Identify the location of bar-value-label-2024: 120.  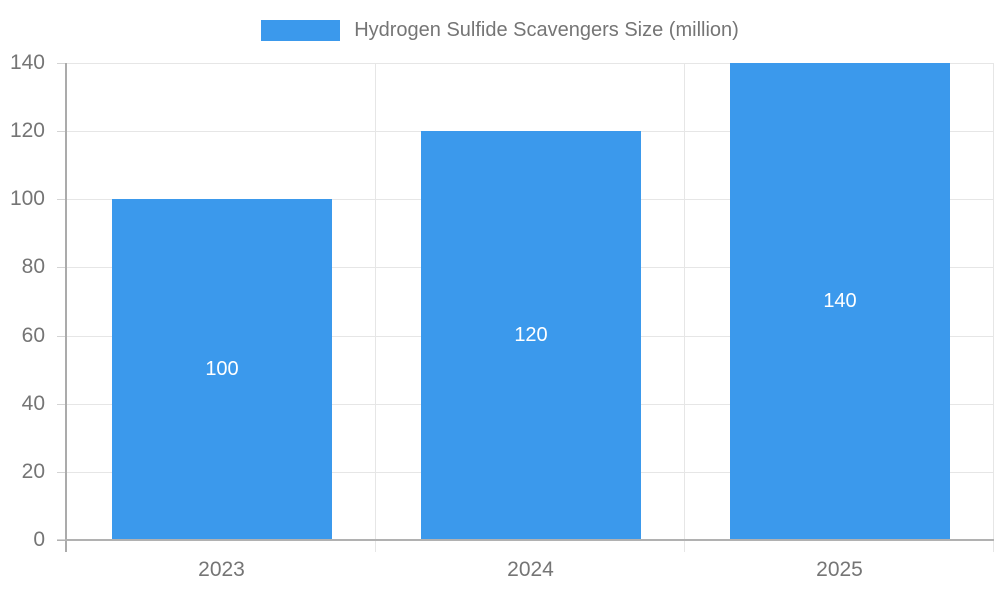
(531, 335).